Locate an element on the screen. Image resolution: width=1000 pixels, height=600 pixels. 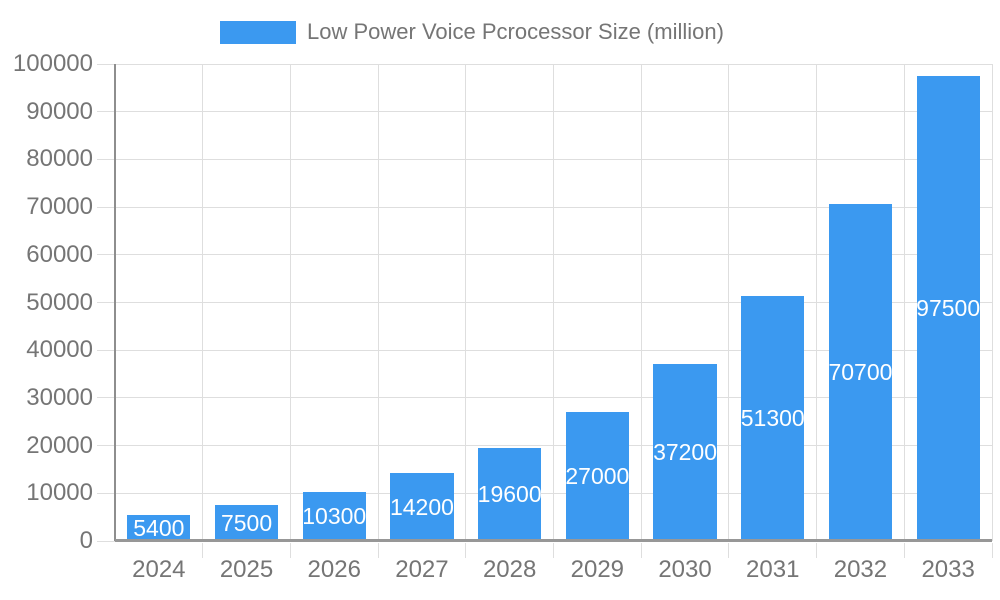
x-axis-tick-label: 2024 is located at coordinates (159, 569).